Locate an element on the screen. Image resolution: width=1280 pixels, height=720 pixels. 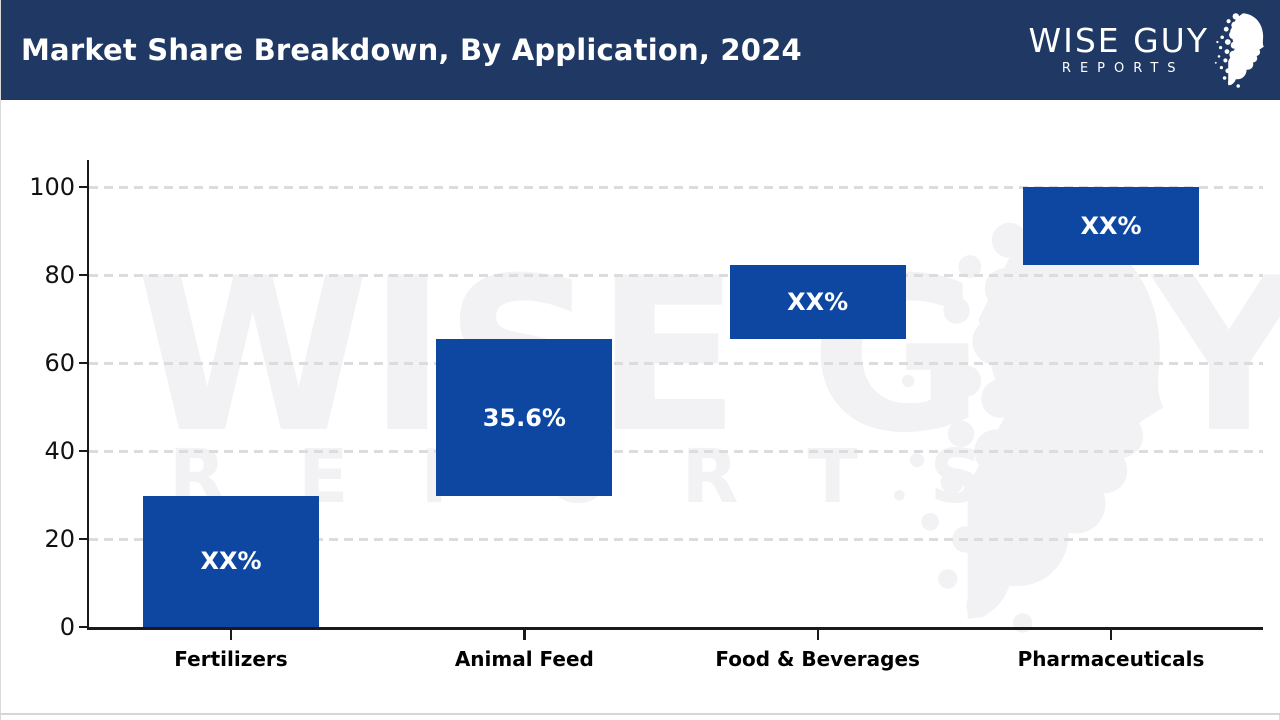
y-tick-label-60: 60 is located at coordinates (59, 363).